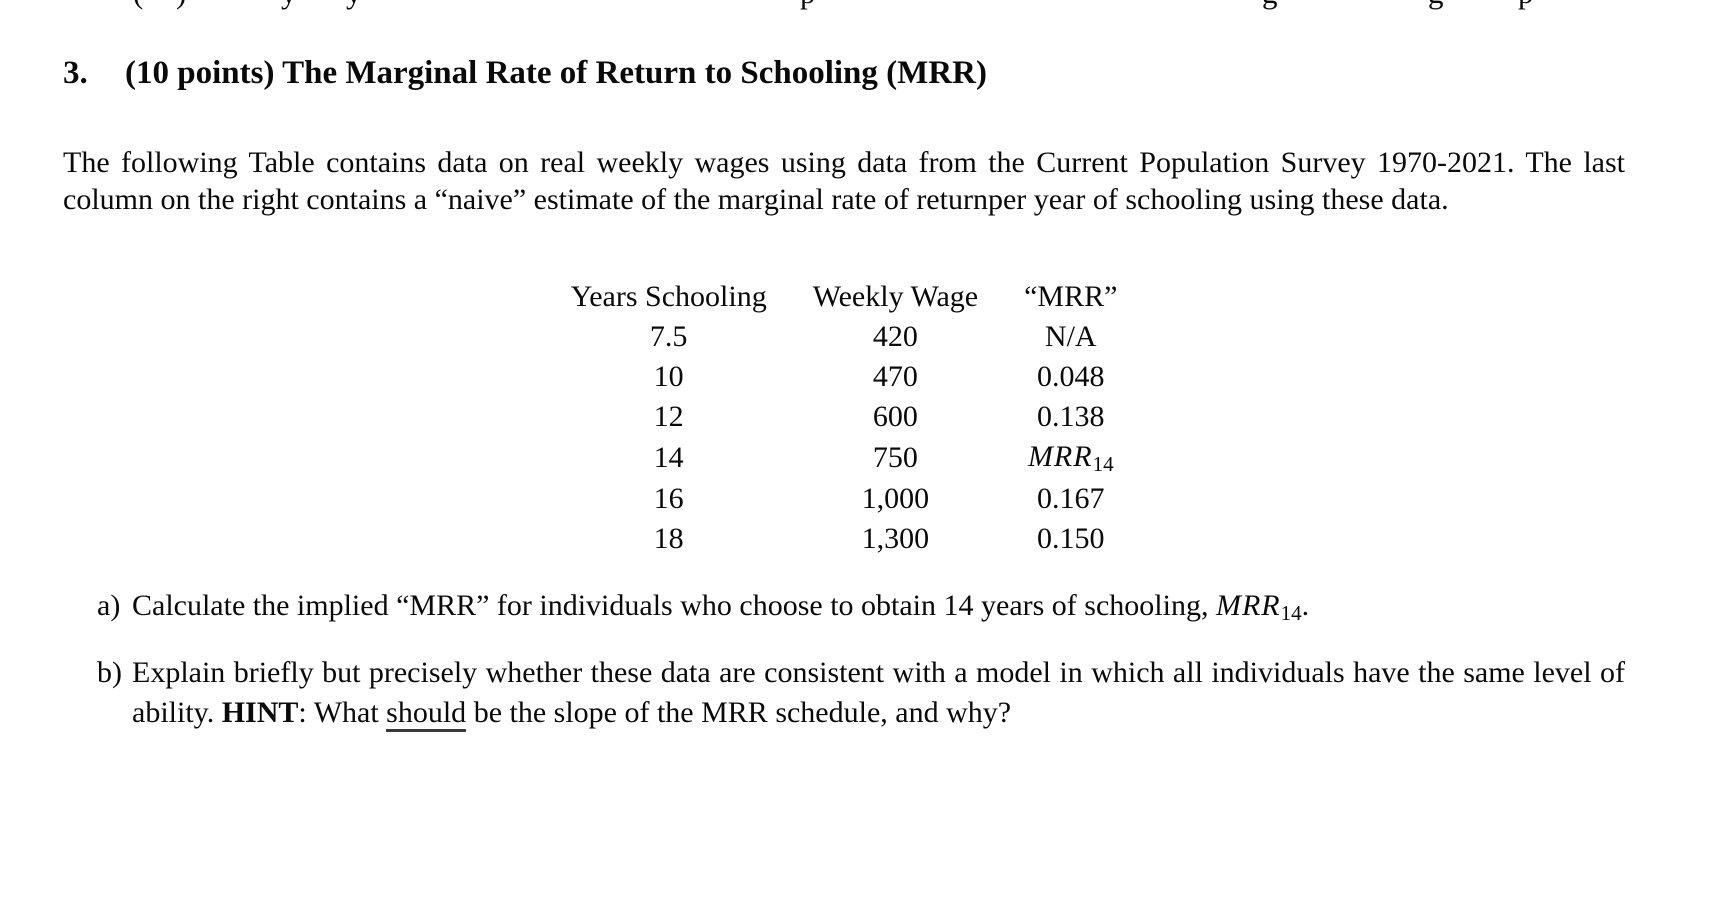  What do you see at coordinates (668, 538) in the screenshot?
I see `years-cell: 18` at bounding box center [668, 538].